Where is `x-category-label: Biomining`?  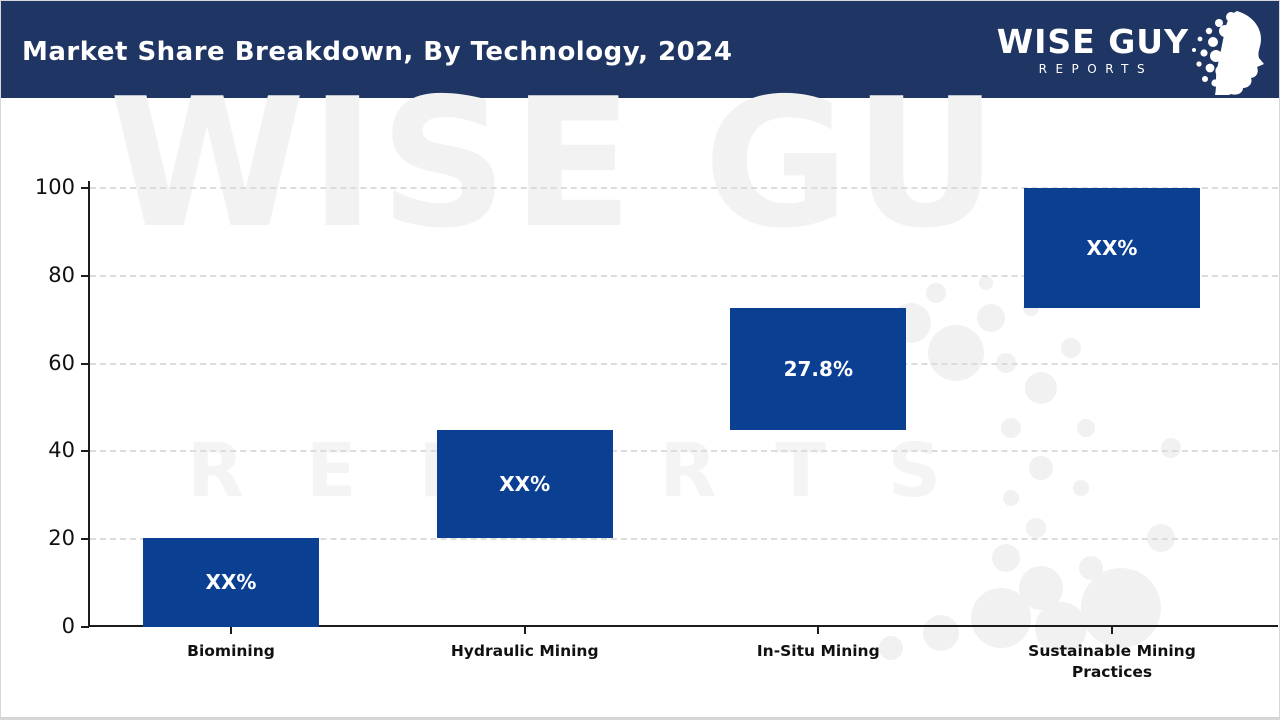 x-category-label: Biomining is located at coordinates (231, 651).